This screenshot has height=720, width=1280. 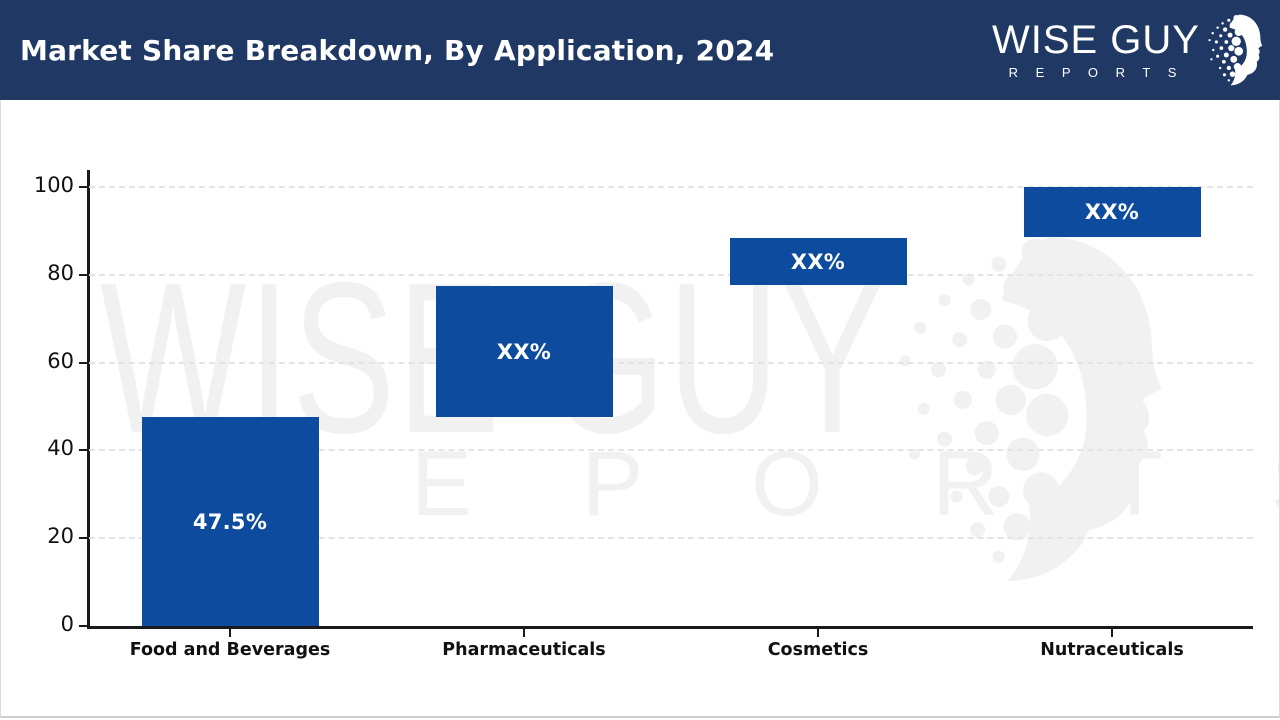 I want to click on logo-wise-guy-label: WISE GUY, so click(x=1095, y=40).